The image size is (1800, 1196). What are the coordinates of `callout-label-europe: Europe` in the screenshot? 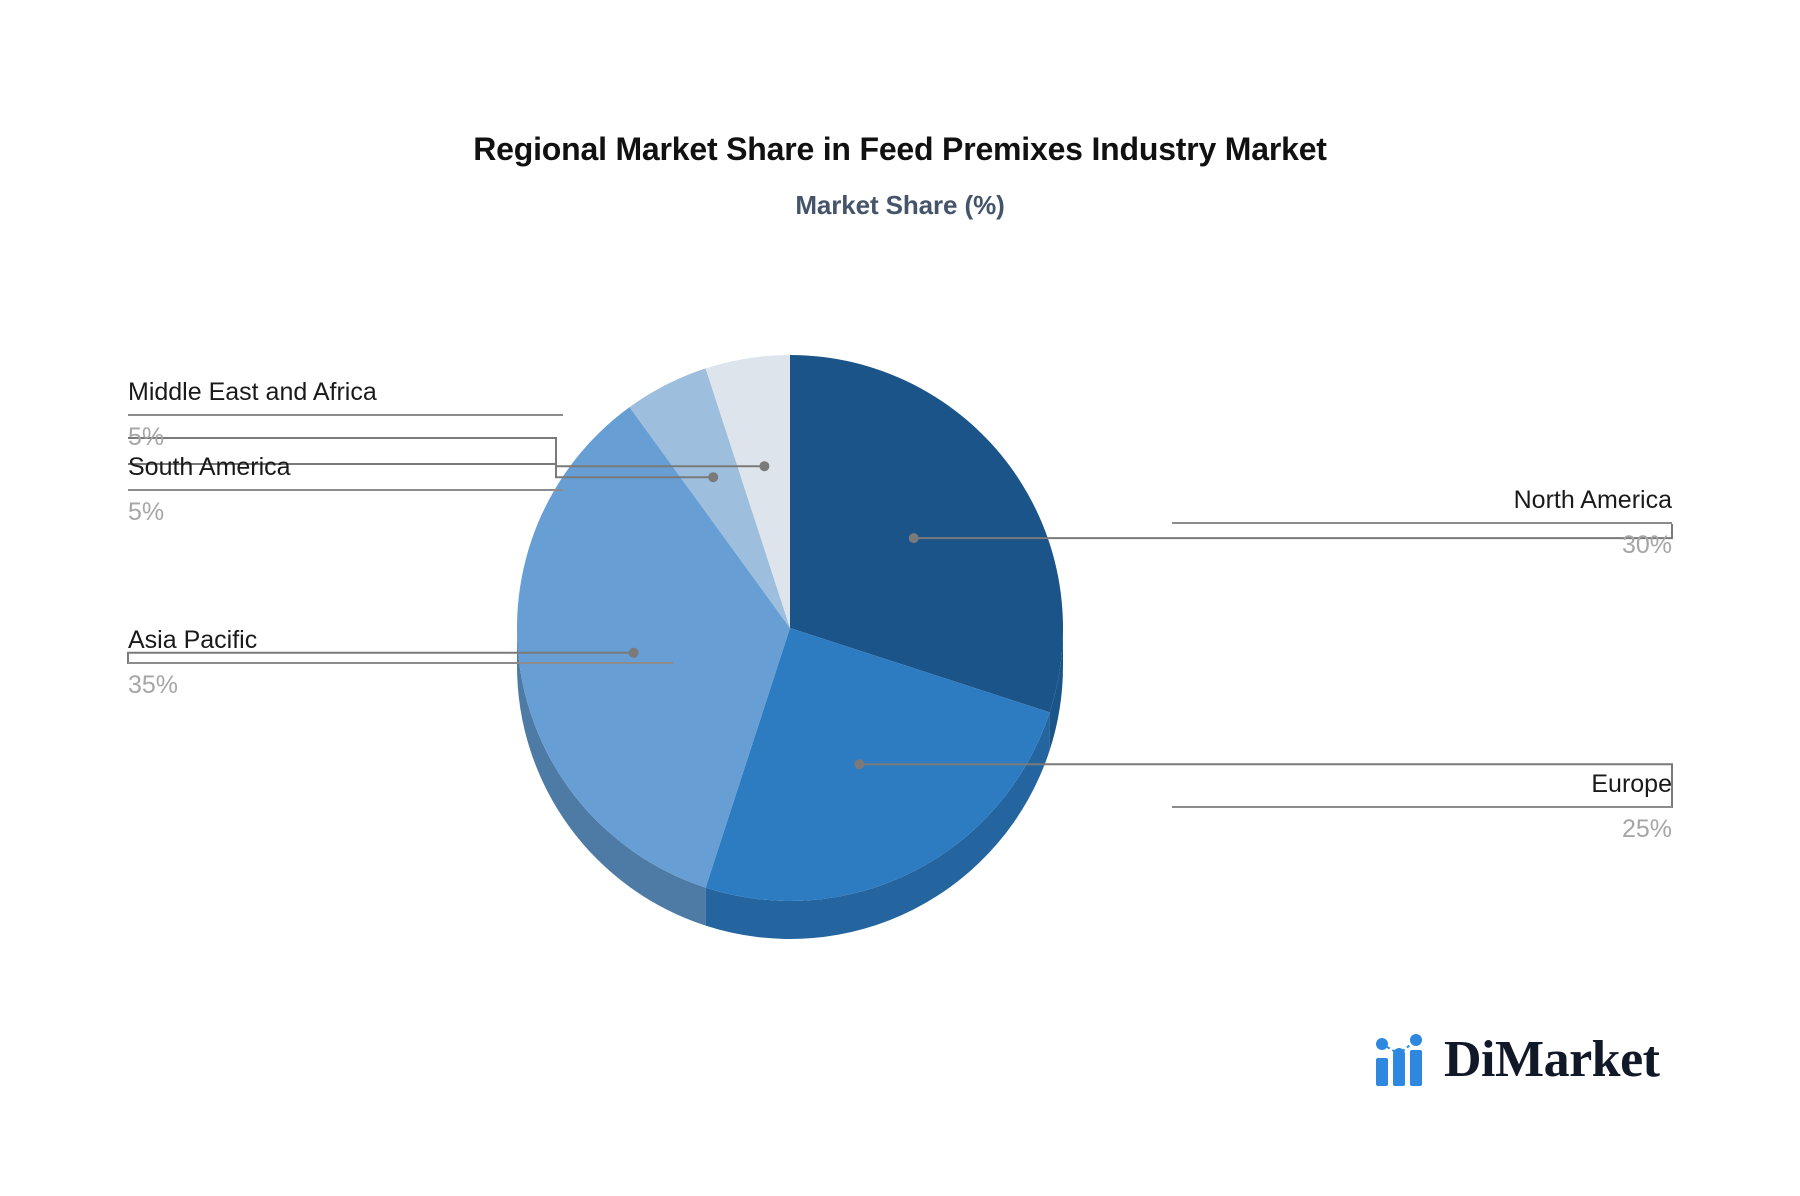 It's located at (1631, 784).